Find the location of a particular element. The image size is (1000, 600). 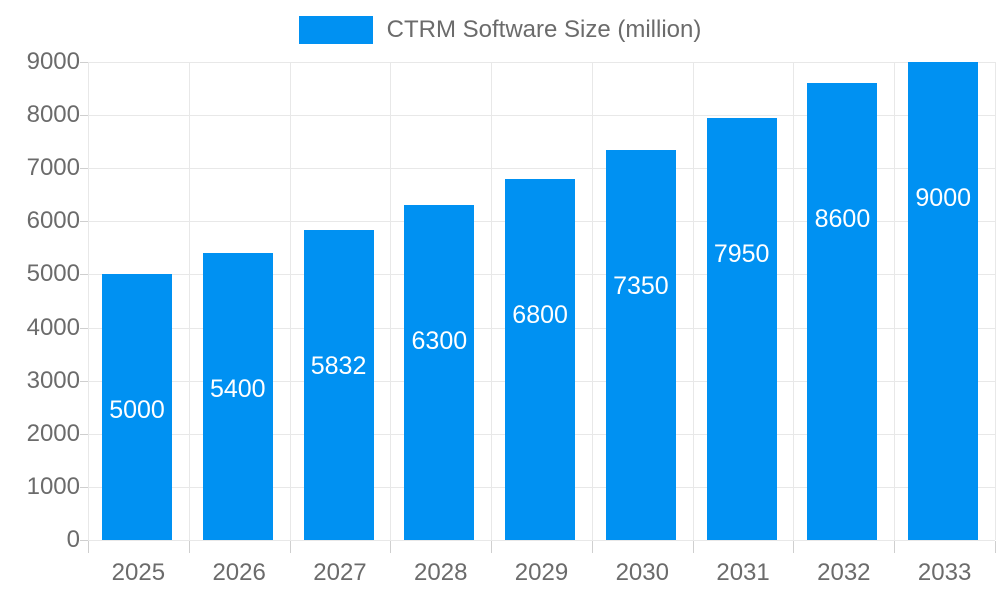

bar-slot: 5400 is located at coordinates (239, 301).